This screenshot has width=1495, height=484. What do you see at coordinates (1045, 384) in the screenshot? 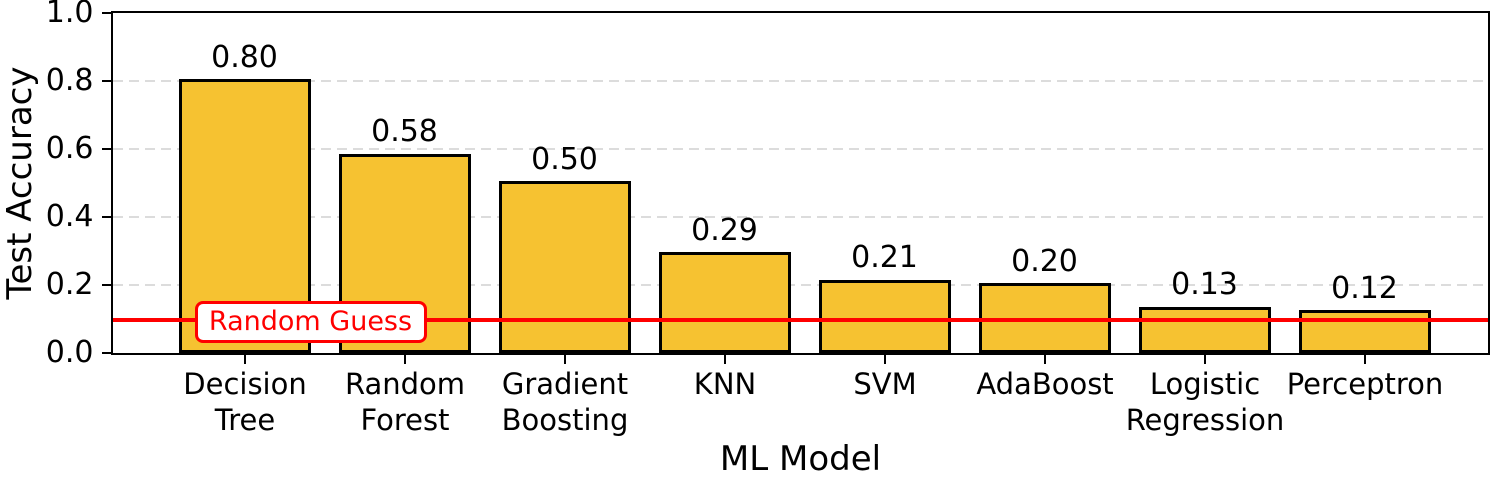
I see `x-tick-label-adaboost: AdaBoost` at bounding box center [1045, 384].